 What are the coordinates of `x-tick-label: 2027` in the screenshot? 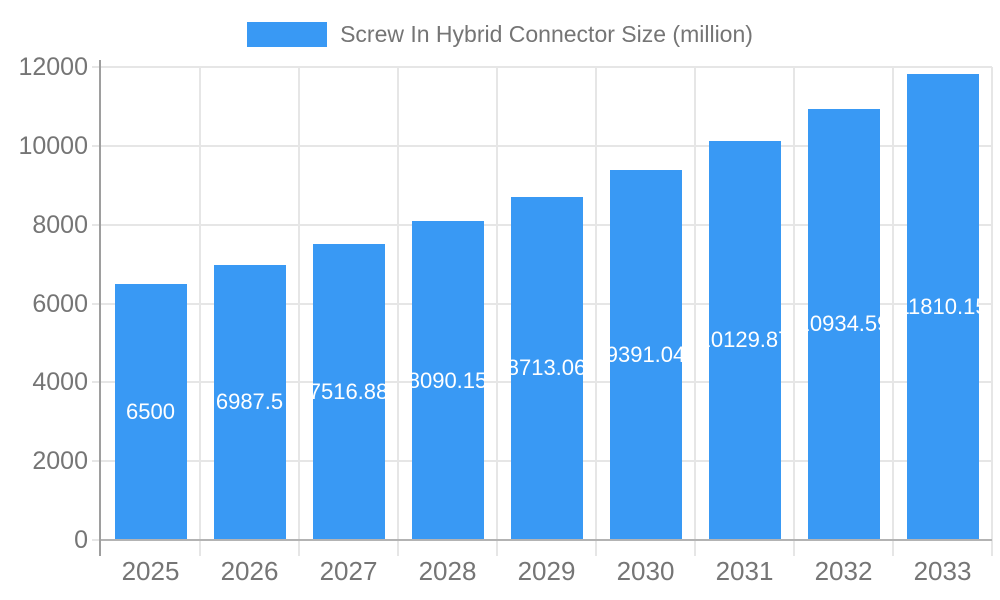 It's located at (348, 571).